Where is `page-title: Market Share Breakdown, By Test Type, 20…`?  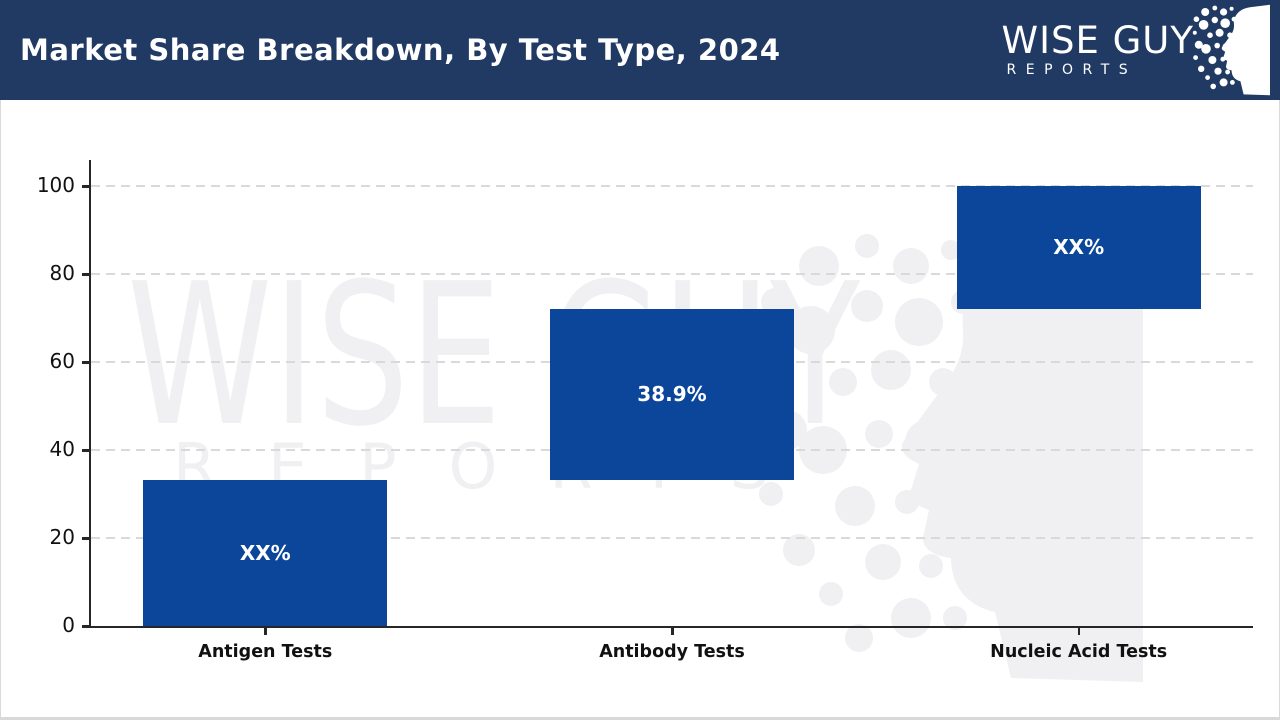 page-title: Market Share Breakdown, By Test Type, 20… is located at coordinates (400, 50).